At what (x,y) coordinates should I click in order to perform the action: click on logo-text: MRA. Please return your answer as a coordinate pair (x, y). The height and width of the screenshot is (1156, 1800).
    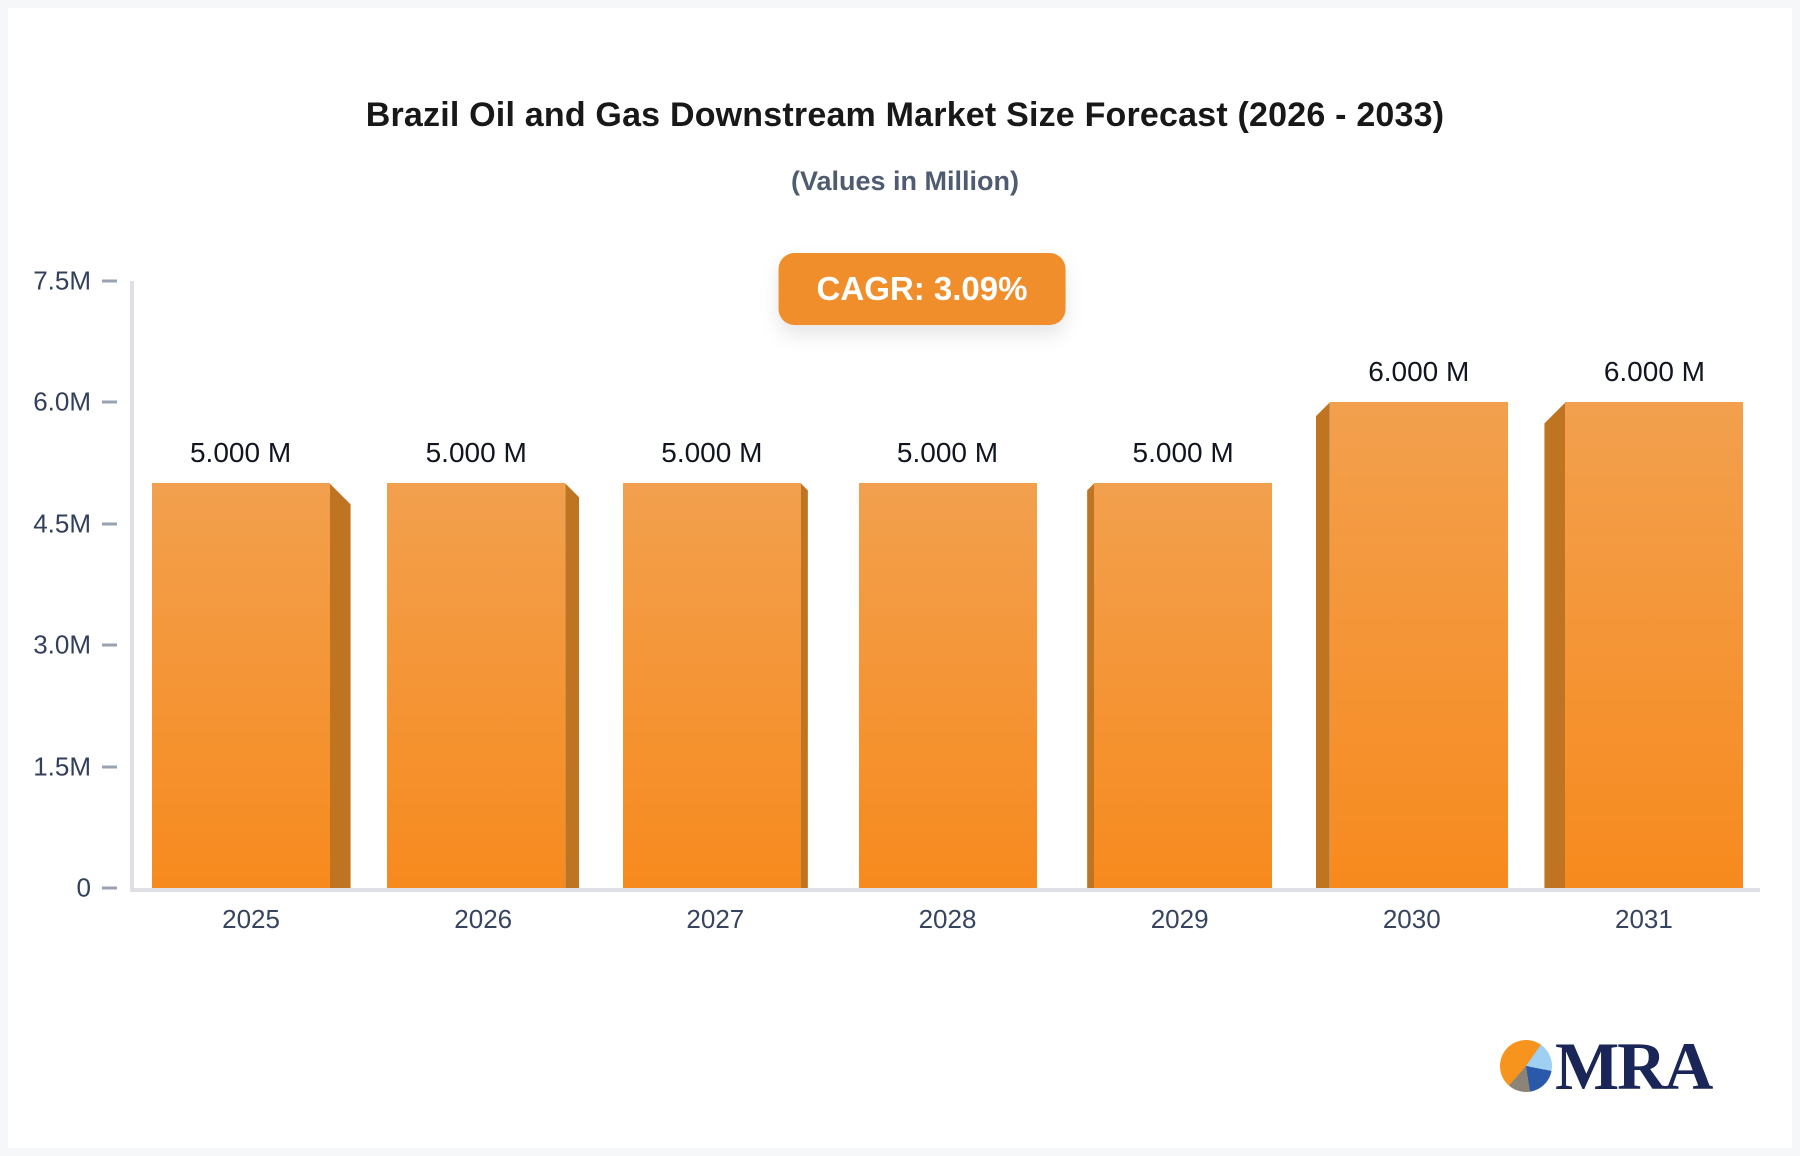
    Looking at the image, I should click on (1634, 1066).